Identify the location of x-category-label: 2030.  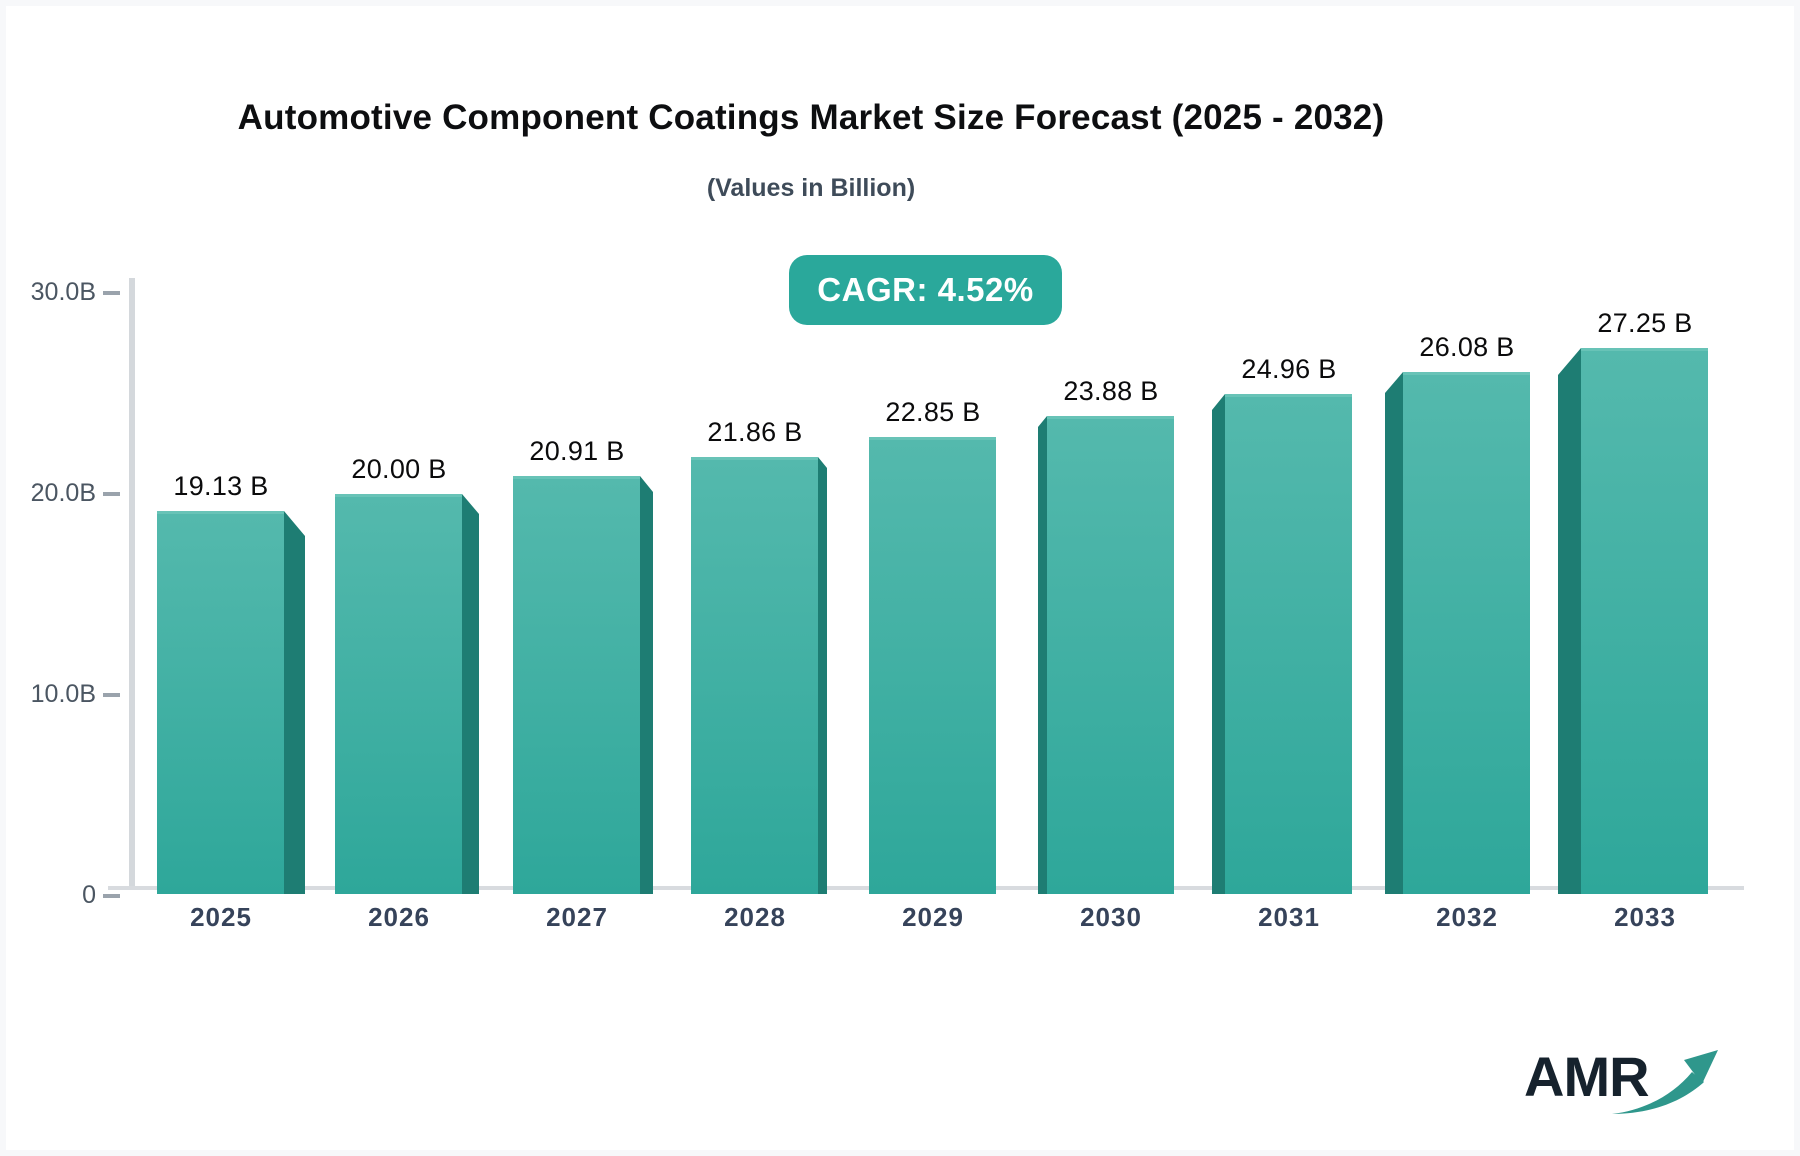
(1111, 917).